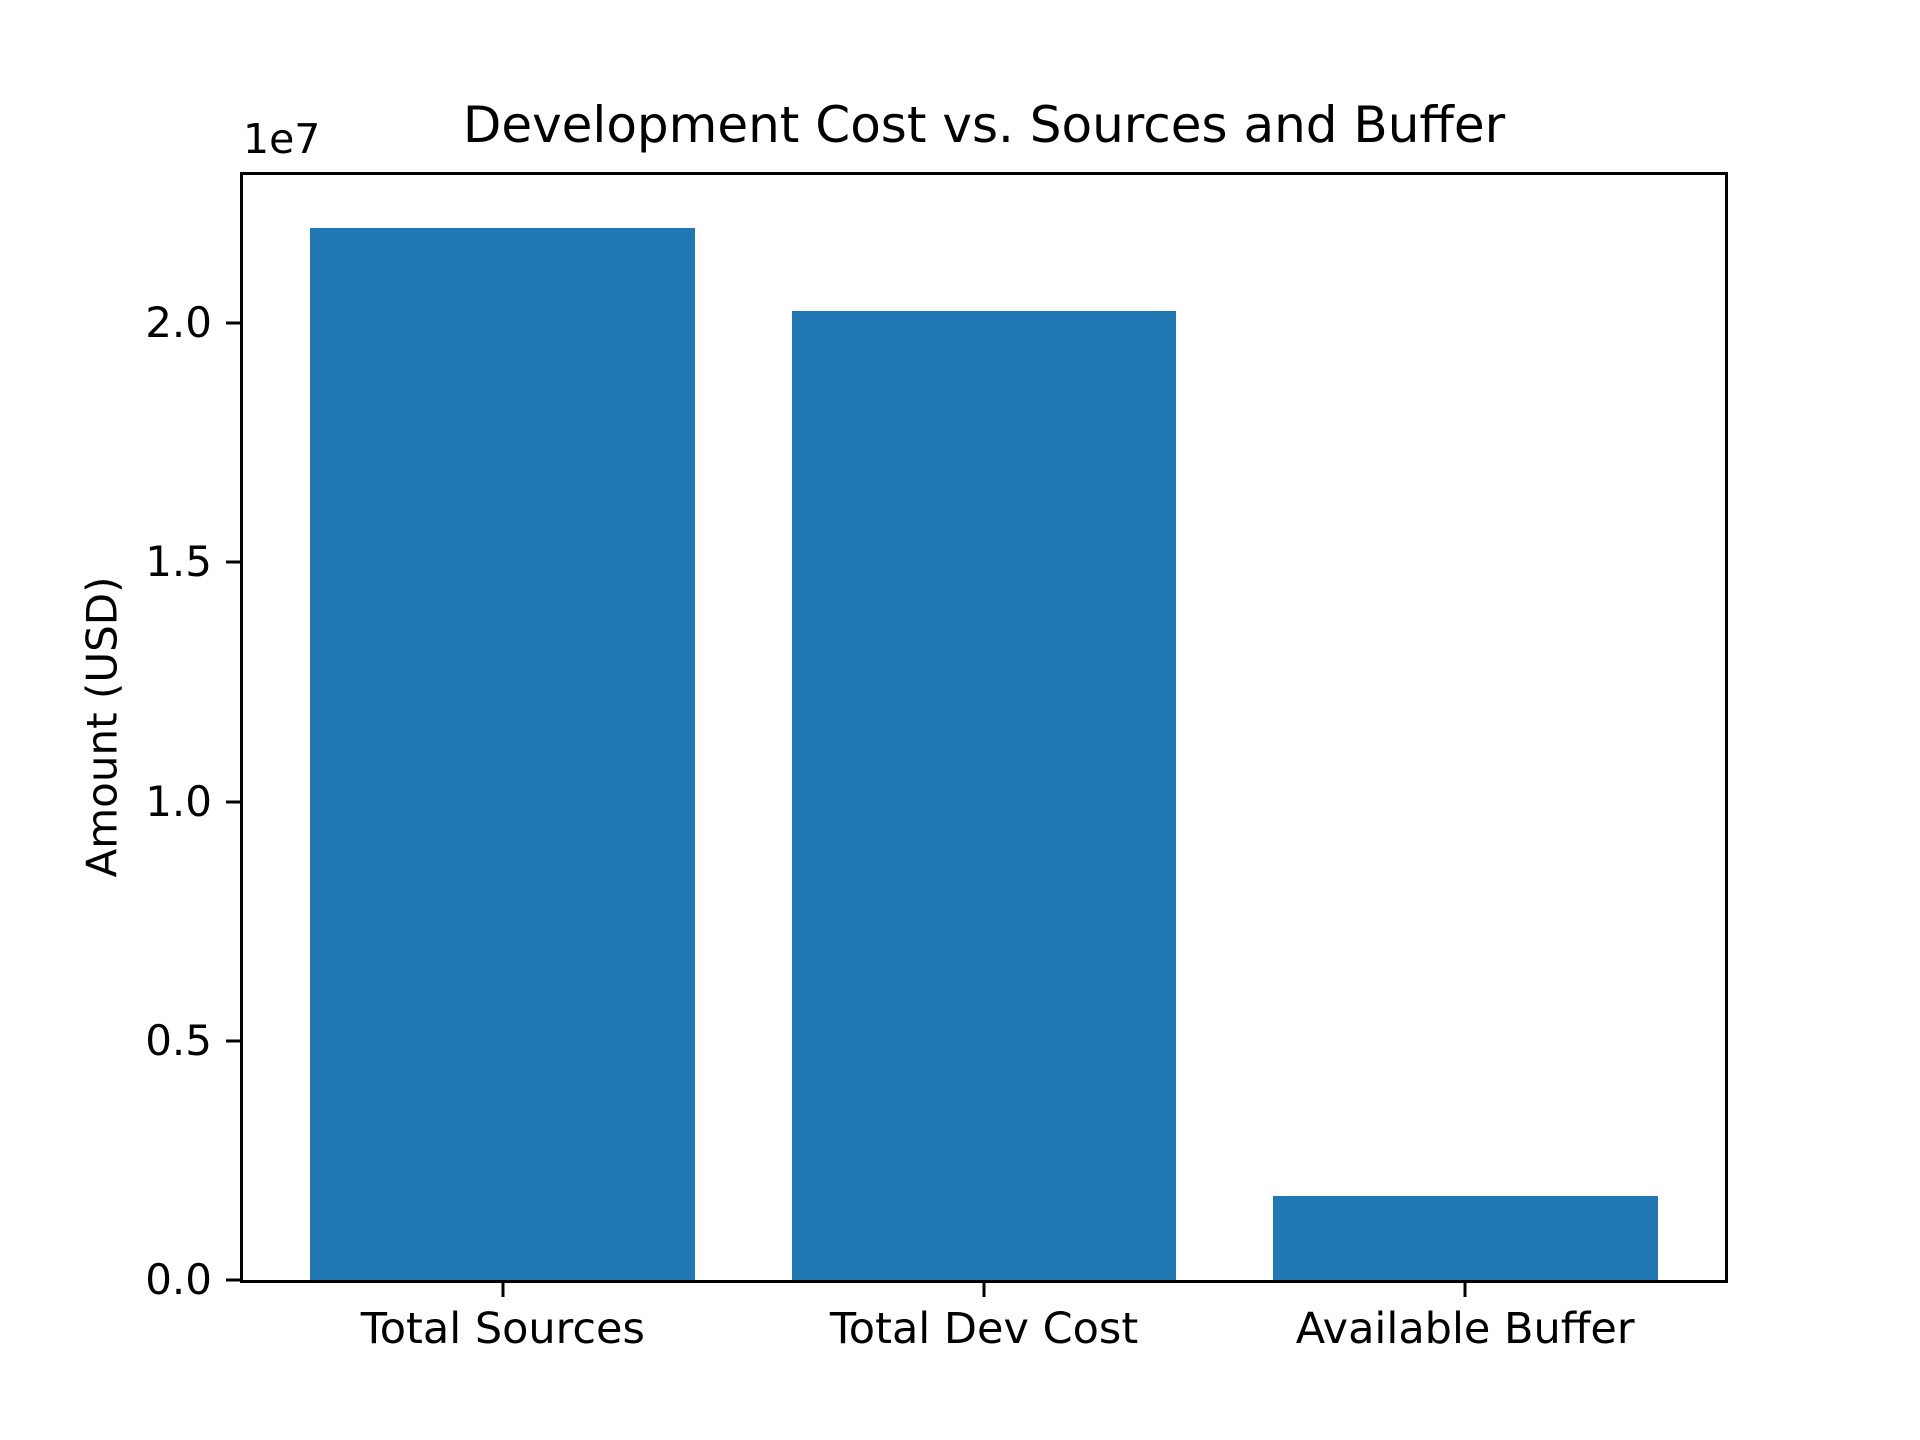  What do you see at coordinates (178, 562) in the screenshot?
I see `y-tick-label-1-5: 1.5` at bounding box center [178, 562].